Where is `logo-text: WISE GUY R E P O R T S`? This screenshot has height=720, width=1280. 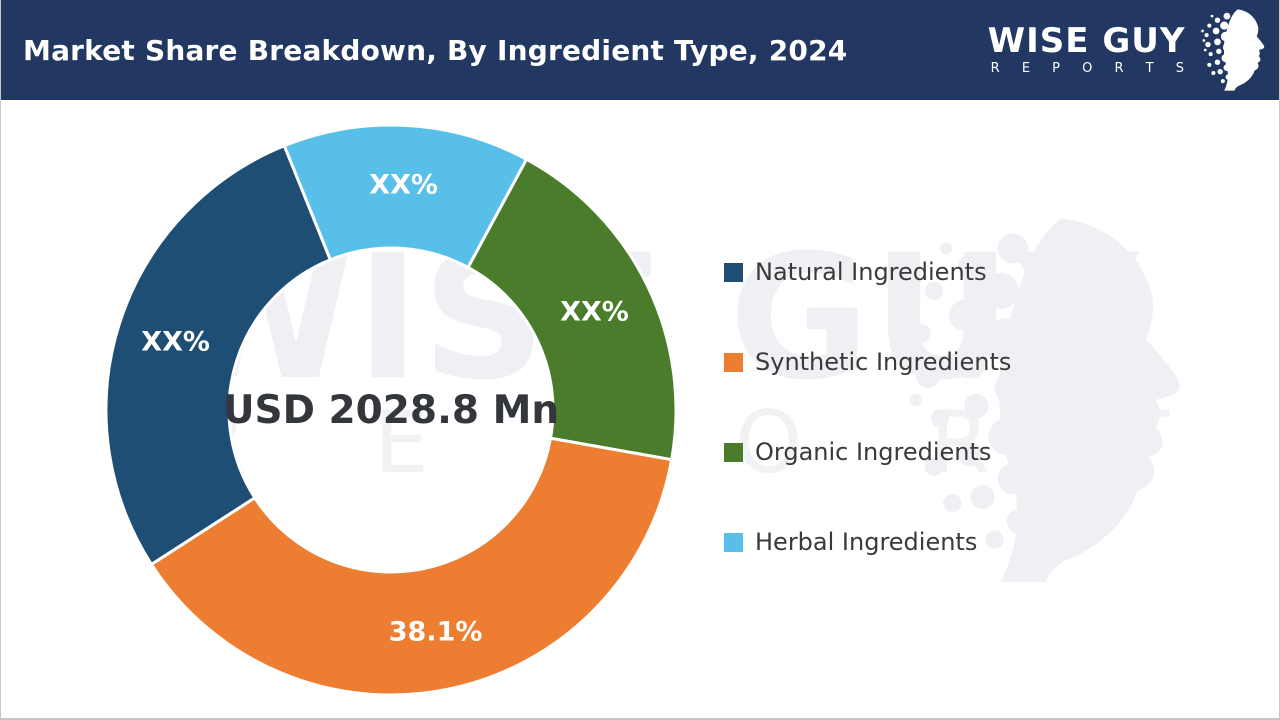 logo-text: WISE GUY R E P O R T S is located at coordinates (1090, 50).